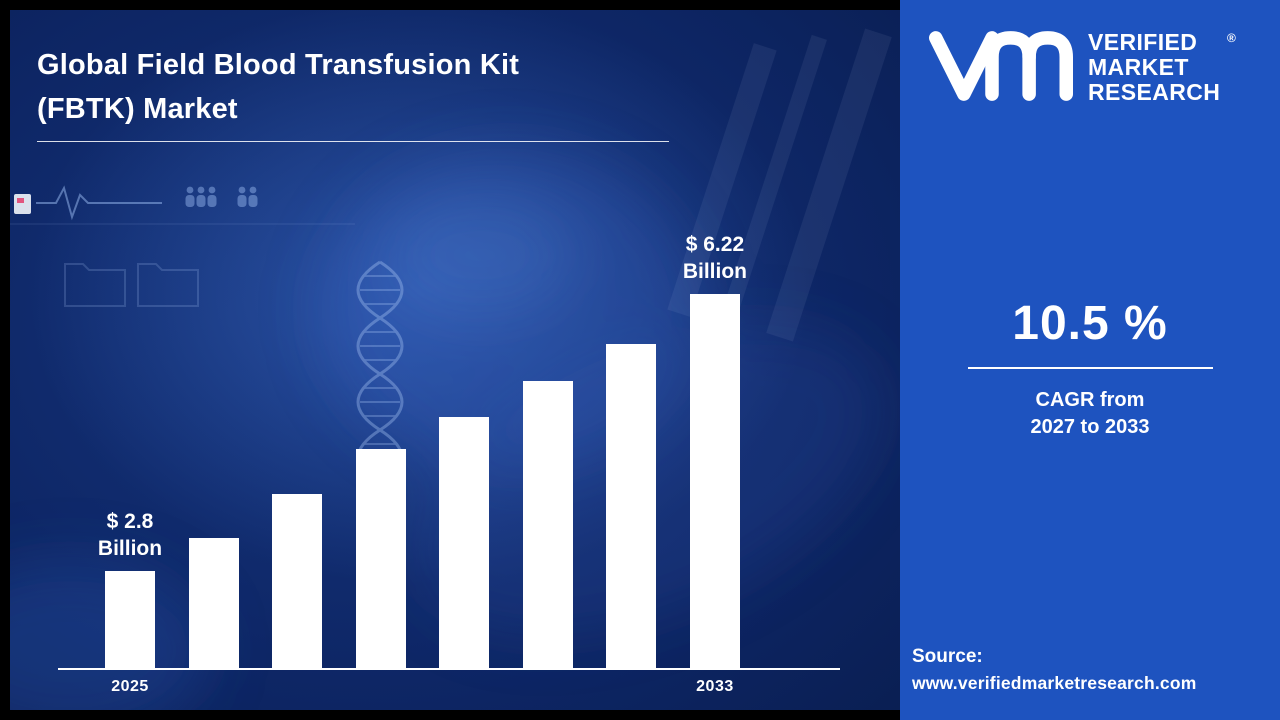 The height and width of the screenshot is (720, 1280). What do you see at coordinates (1143, 42) in the screenshot?
I see `brand-name-line1: VERIFIED` at bounding box center [1143, 42].